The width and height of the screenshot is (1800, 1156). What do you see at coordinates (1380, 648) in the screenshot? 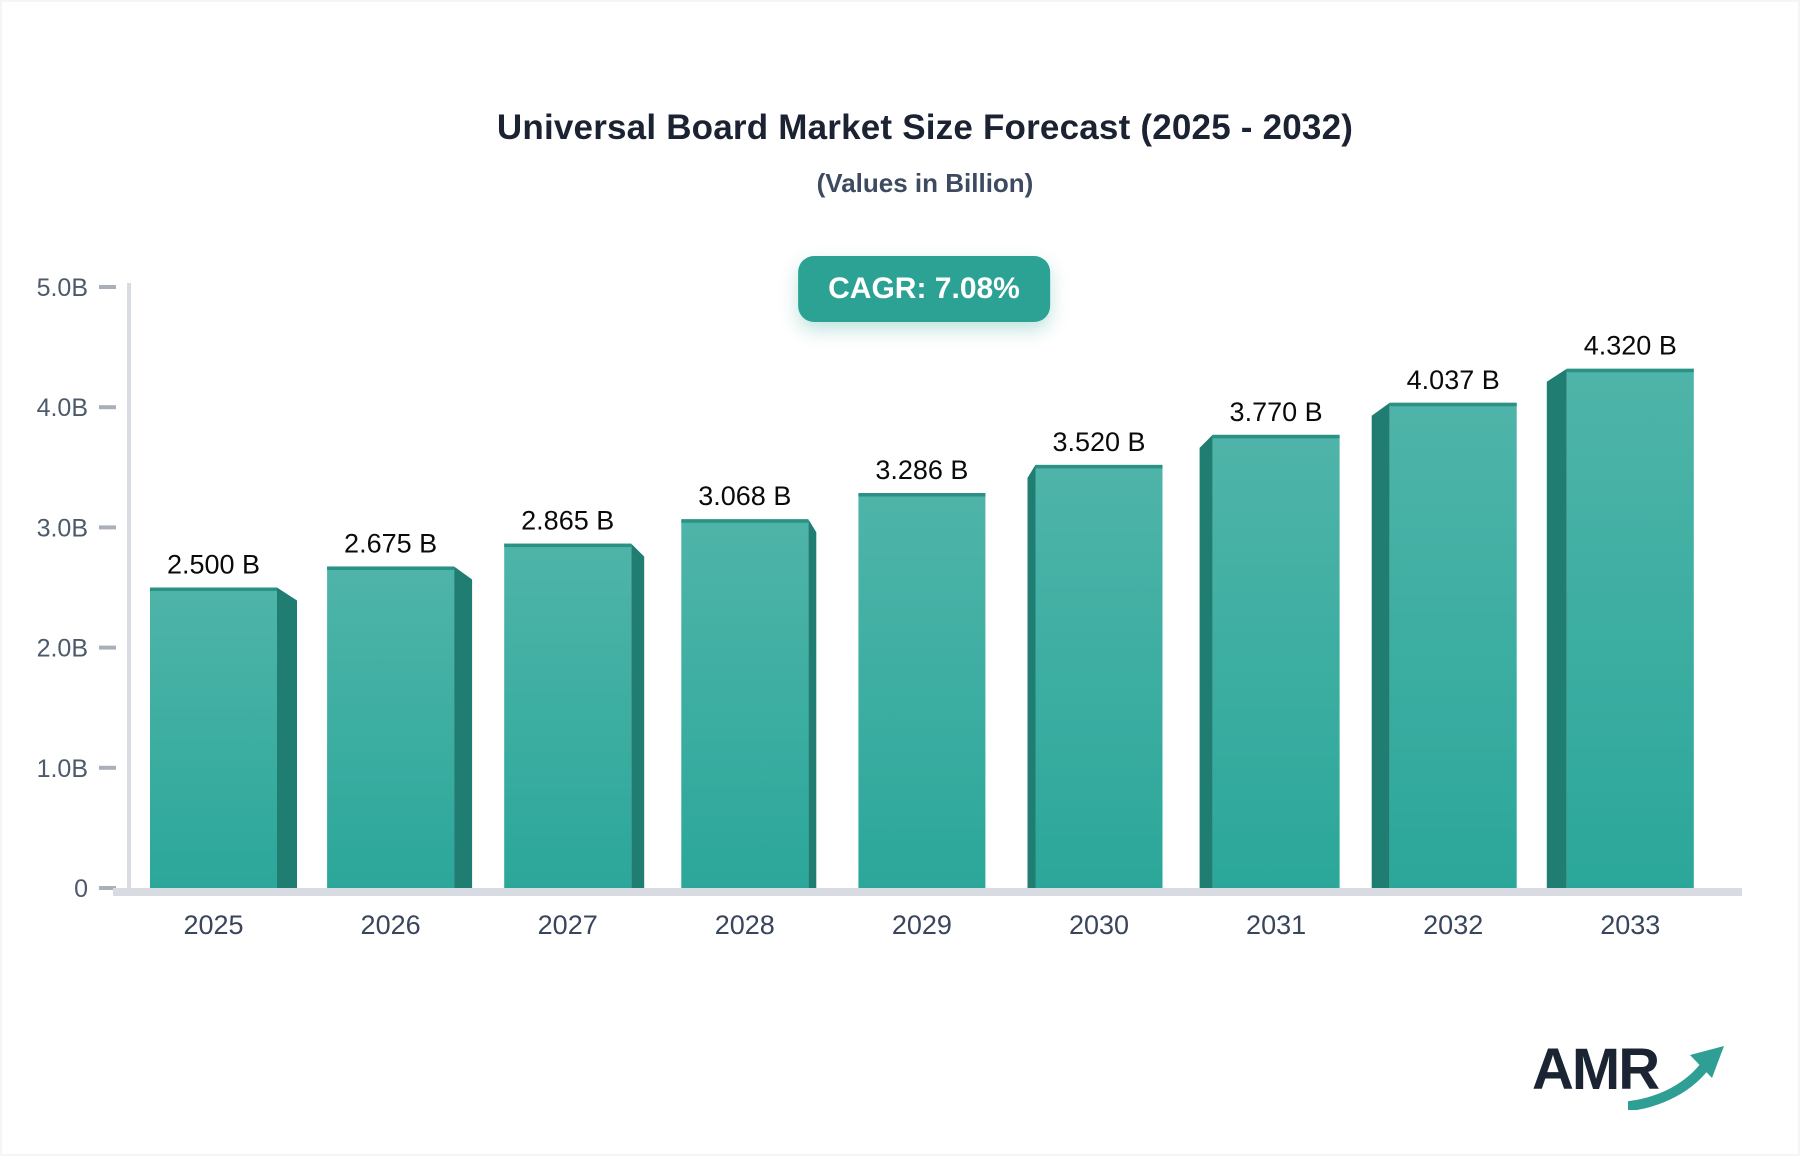
I see `bar-side-2032` at bounding box center [1380, 648].